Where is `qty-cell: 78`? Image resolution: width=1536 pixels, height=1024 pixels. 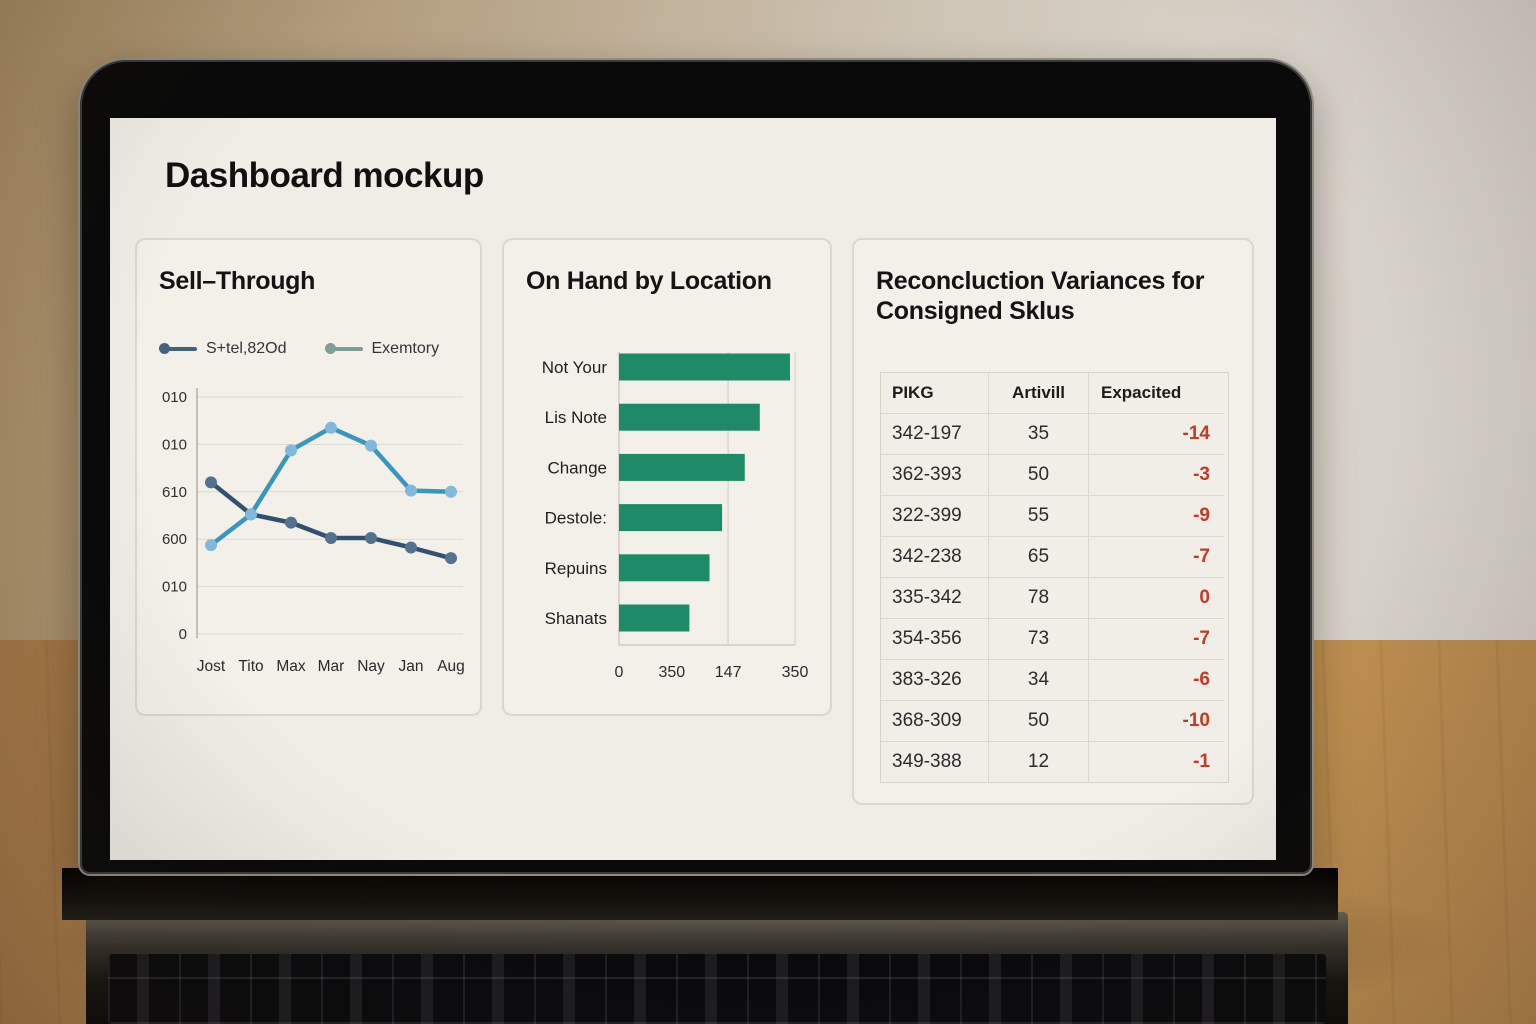
qty-cell: 78 is located at coordinates (1039, 597).